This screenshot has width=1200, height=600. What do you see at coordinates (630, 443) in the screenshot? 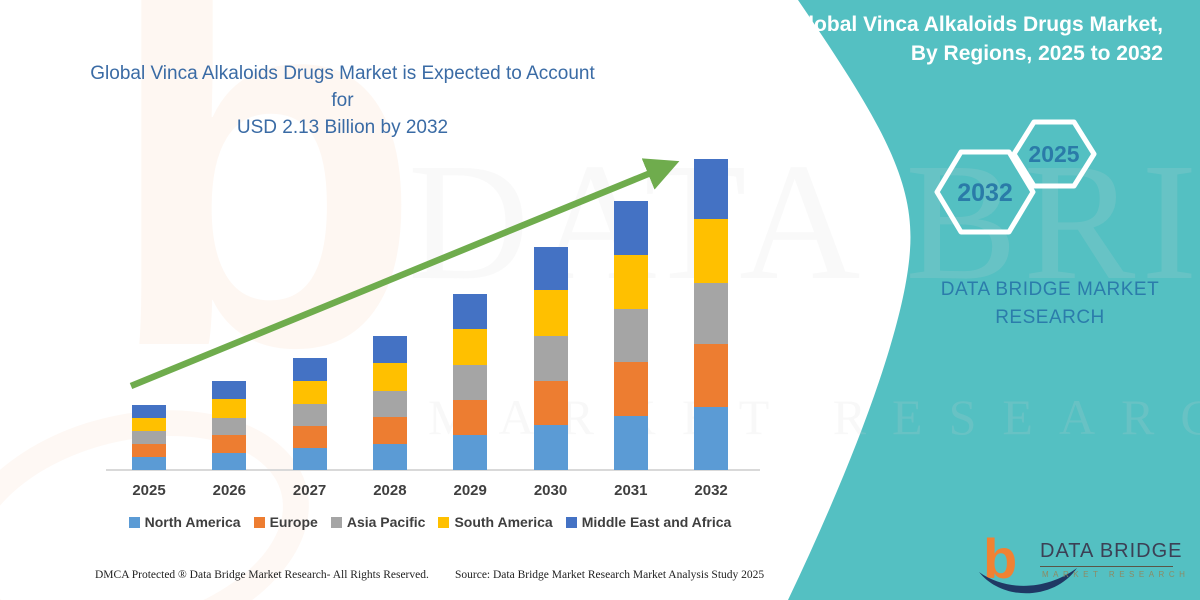
I see `bar-segment-2031-north-america` at bounding box center [630, 443].